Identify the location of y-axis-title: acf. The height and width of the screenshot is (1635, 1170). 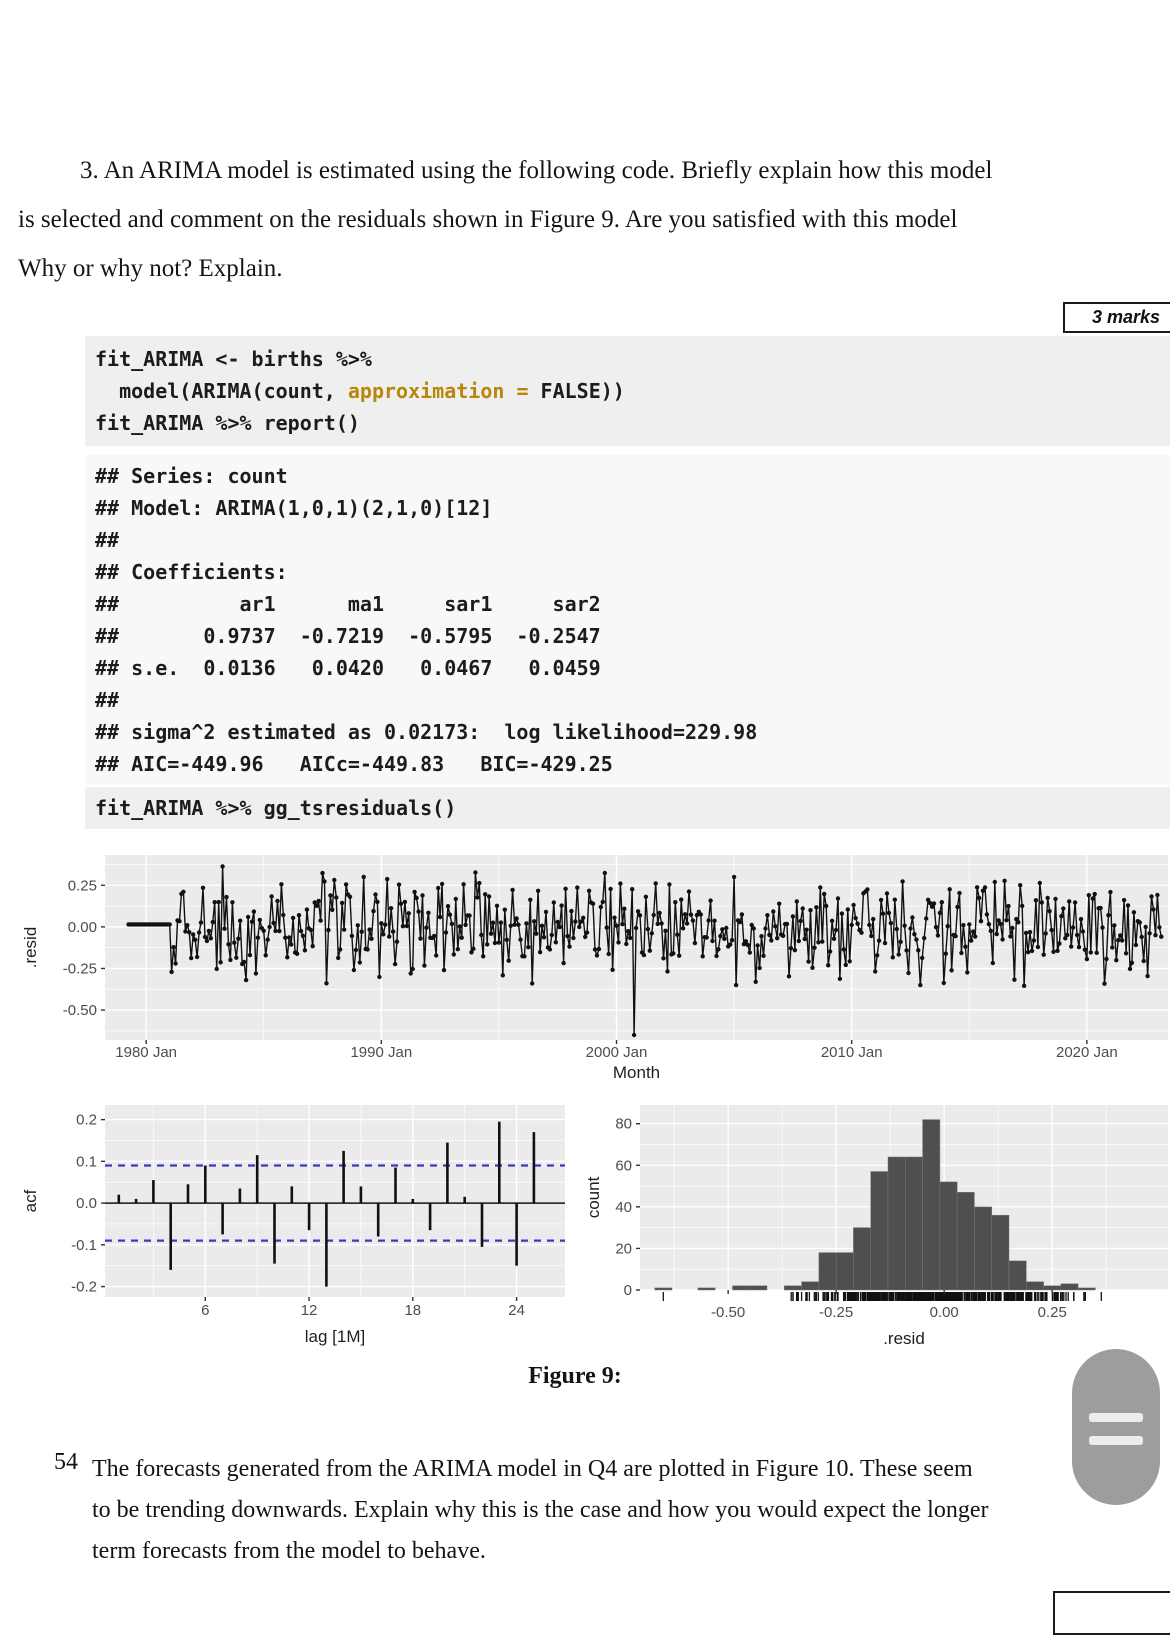
(30, 1200).